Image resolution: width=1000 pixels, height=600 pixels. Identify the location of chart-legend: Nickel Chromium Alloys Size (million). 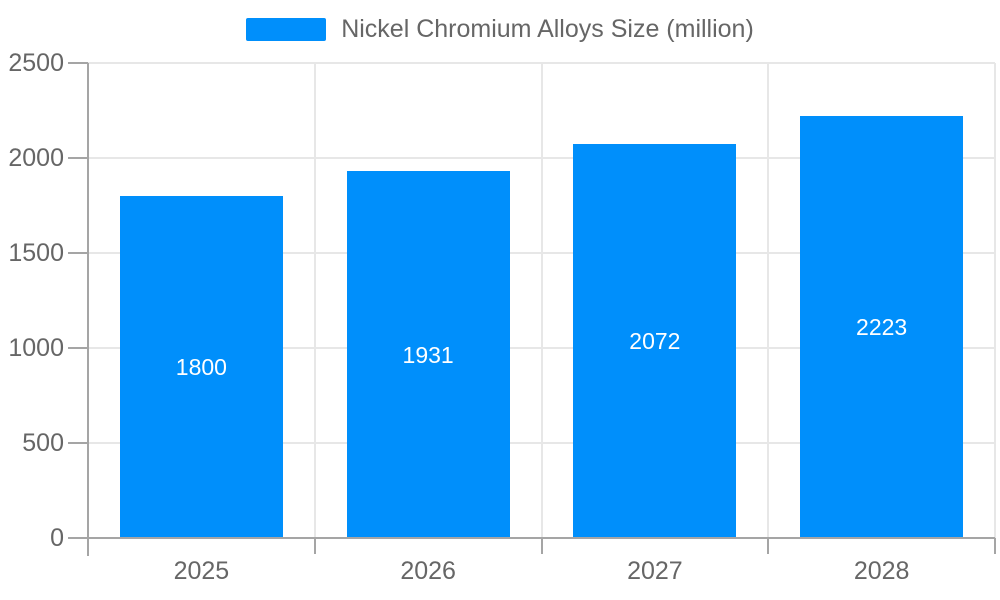
(500, 29).